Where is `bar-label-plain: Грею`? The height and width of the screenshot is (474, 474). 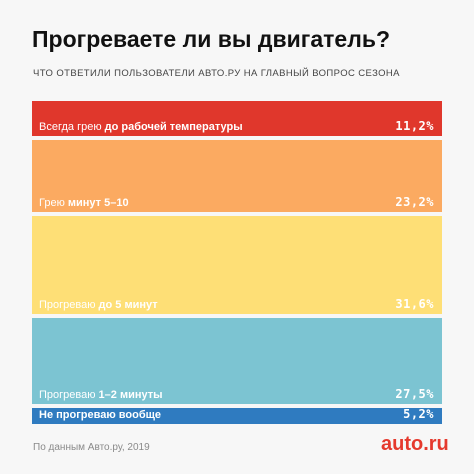 bar-label-plain: Грею is located at coordinates (53, 203).